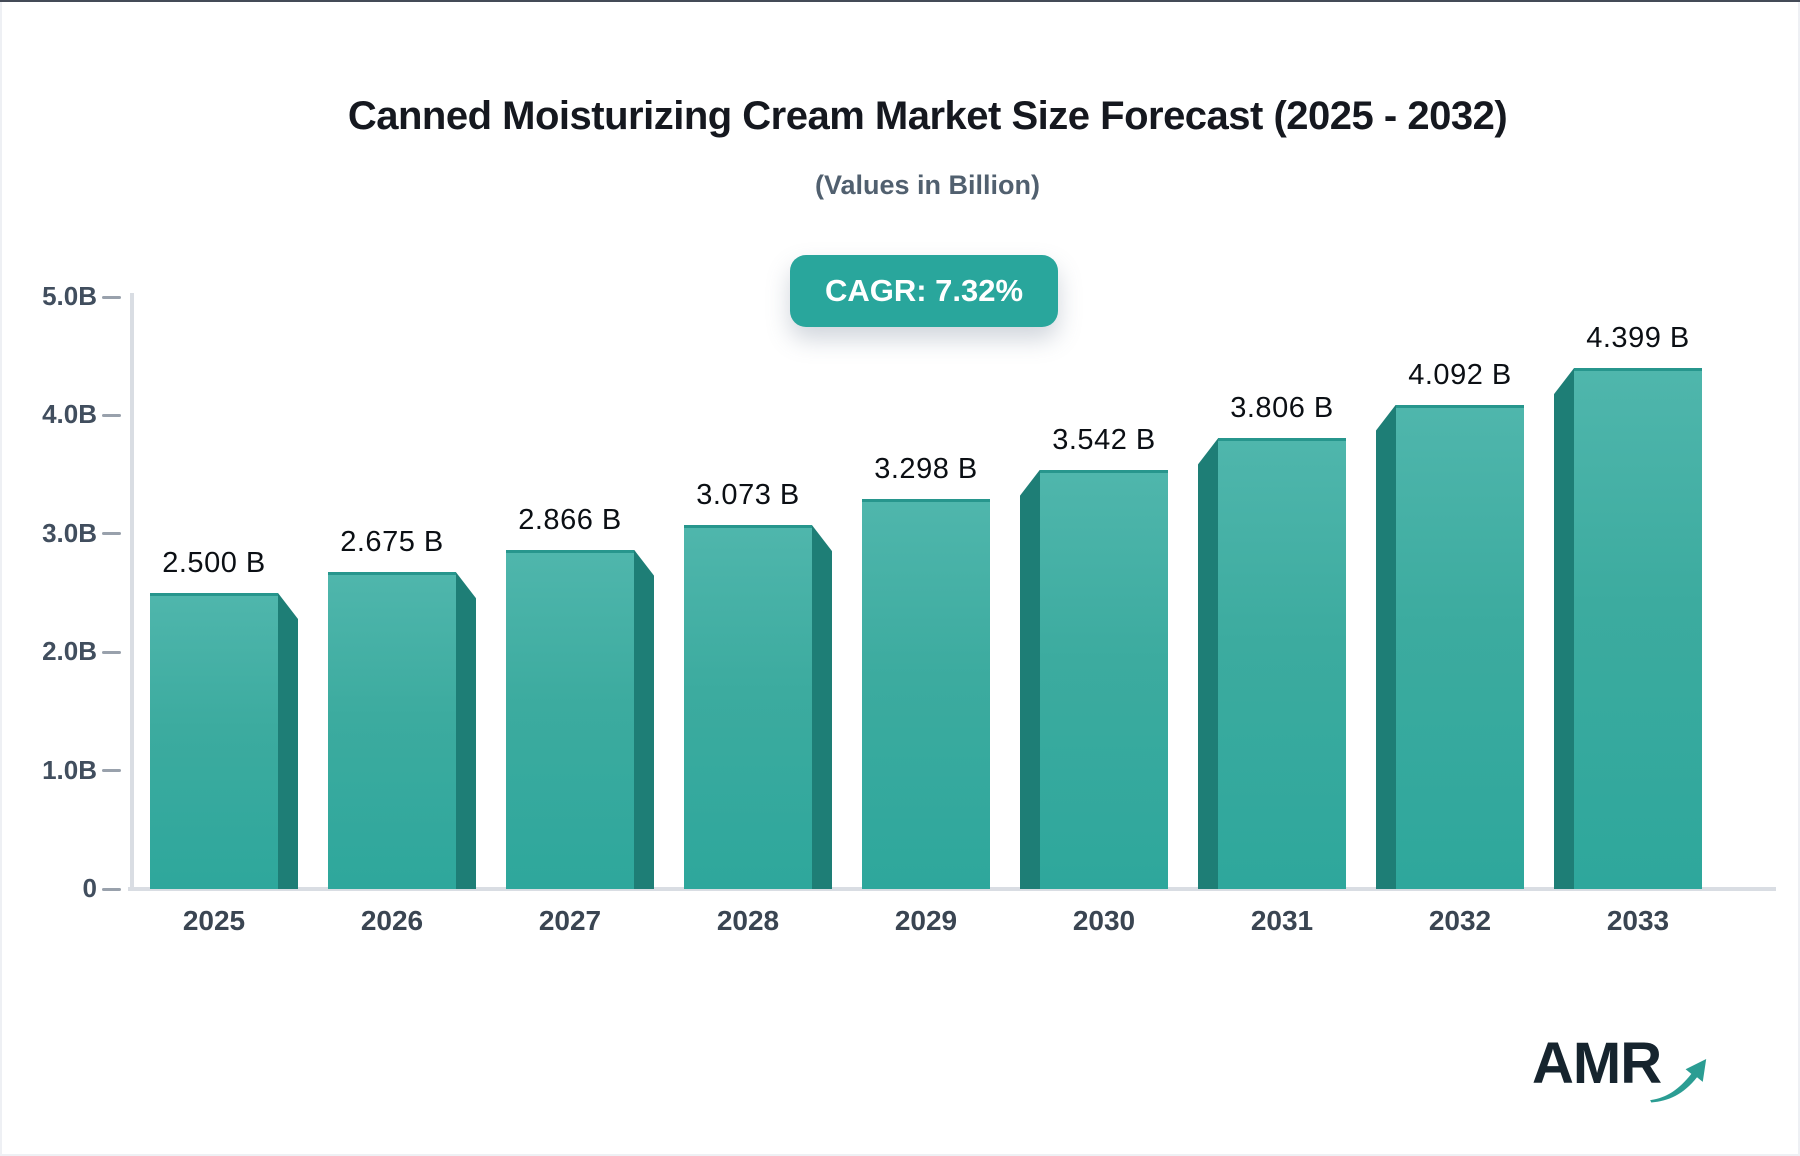 Image resolution: width=1800 pixels, height=1156 pixels. What do you see at coordinates (927, 185) in the screenshot?
I see `chart-subtitle: (Values in Billion)` at bounding box center [927, 185].